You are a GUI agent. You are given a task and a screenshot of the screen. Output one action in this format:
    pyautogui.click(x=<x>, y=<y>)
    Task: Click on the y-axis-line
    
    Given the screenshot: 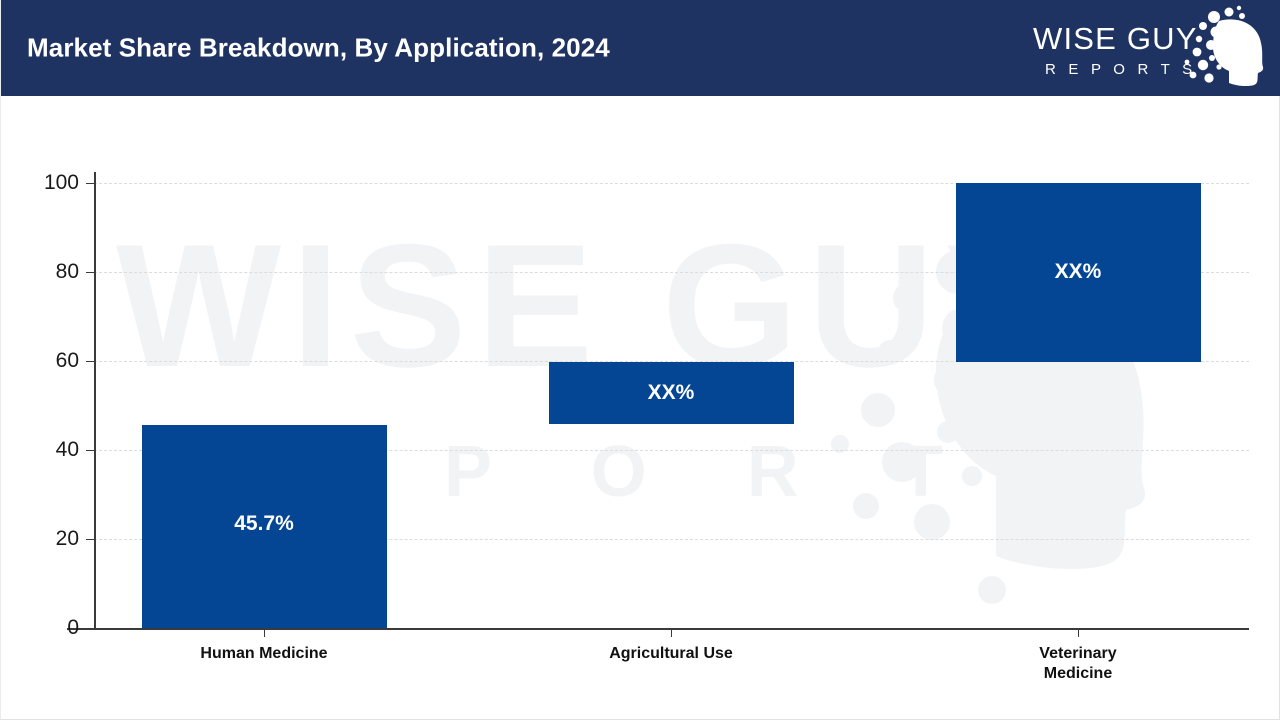 What is the action you would take?
    pyautogui.click(x=95, y=400)
    